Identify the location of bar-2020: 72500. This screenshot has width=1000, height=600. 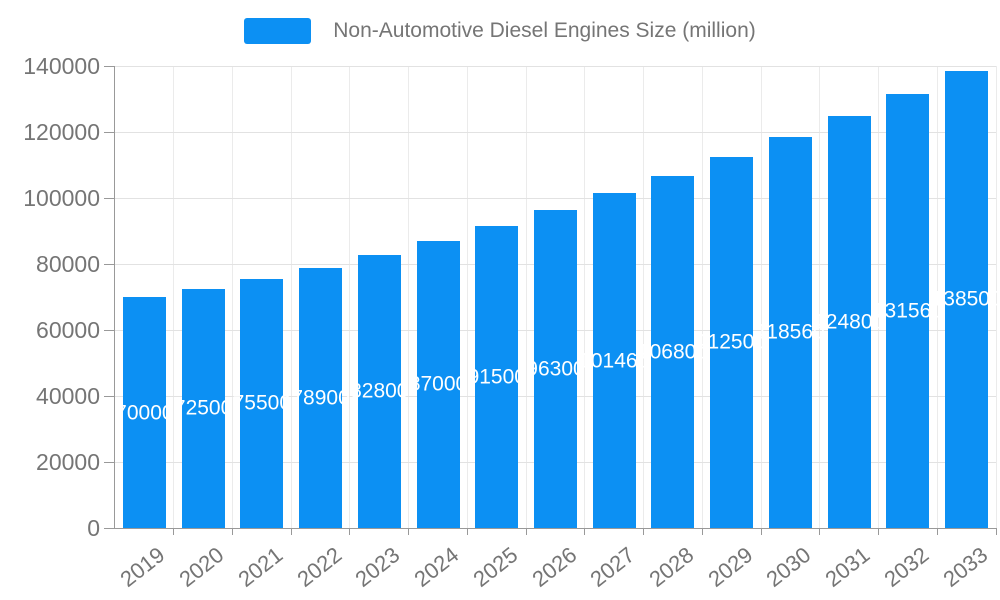
(203, 408).